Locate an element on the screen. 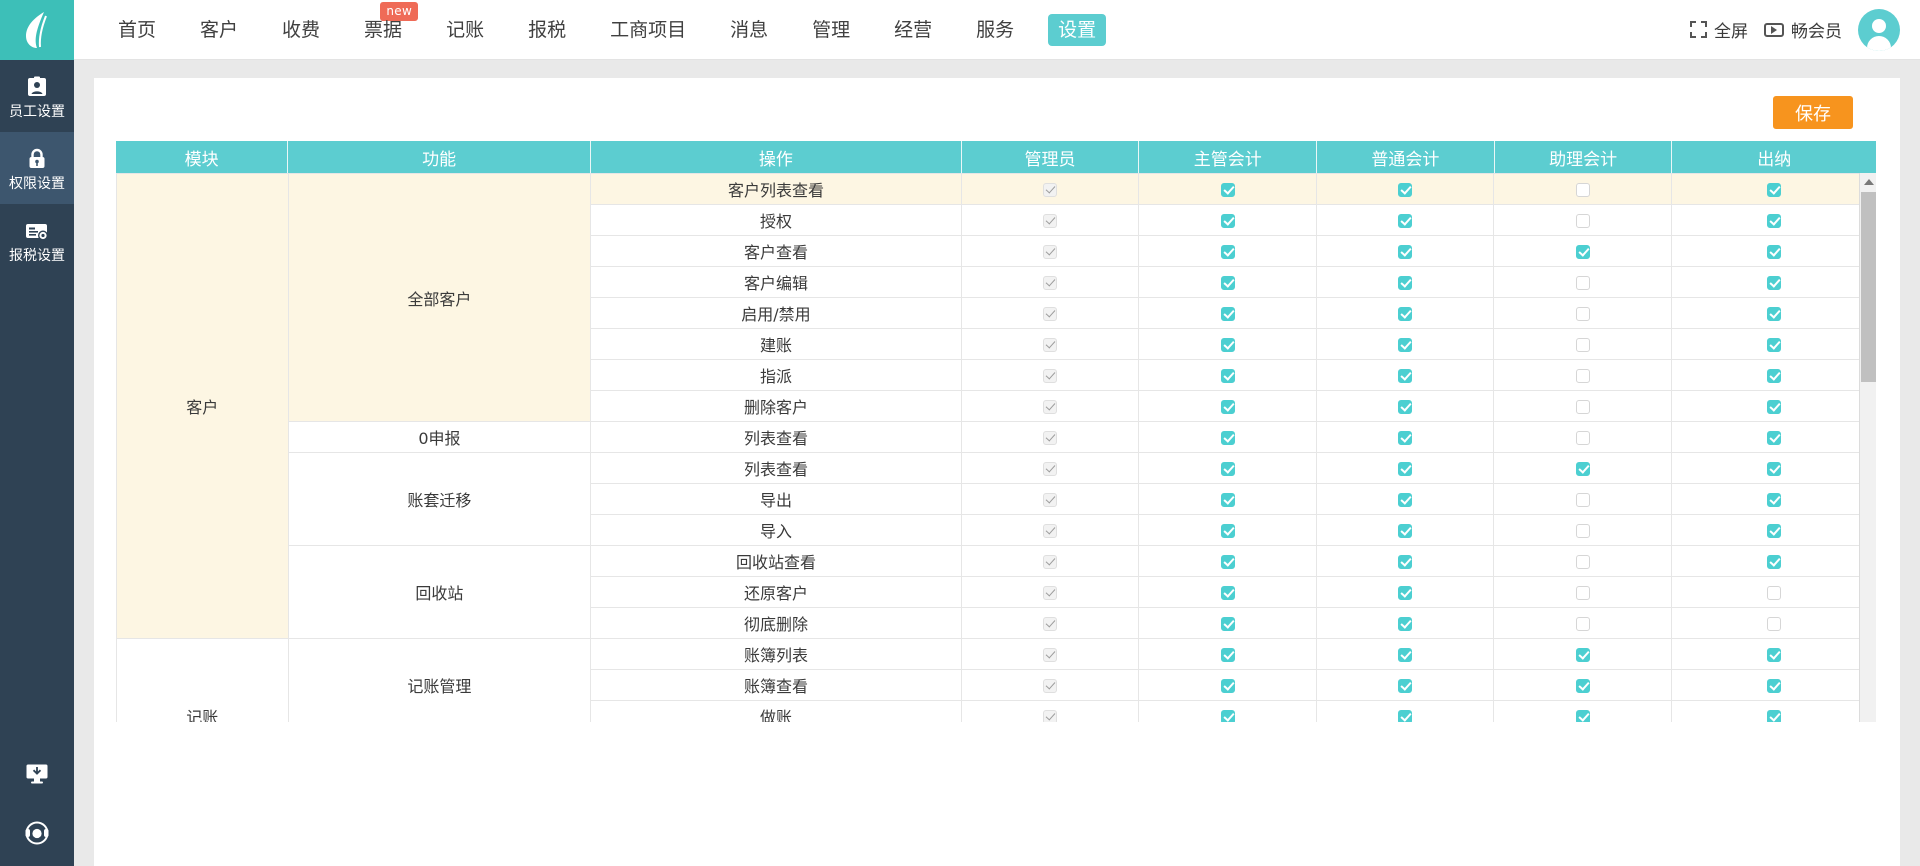 The width and height of the screenshot is (1920, 866). nav-item-1: 客户 is located at coordinates (219, 30).